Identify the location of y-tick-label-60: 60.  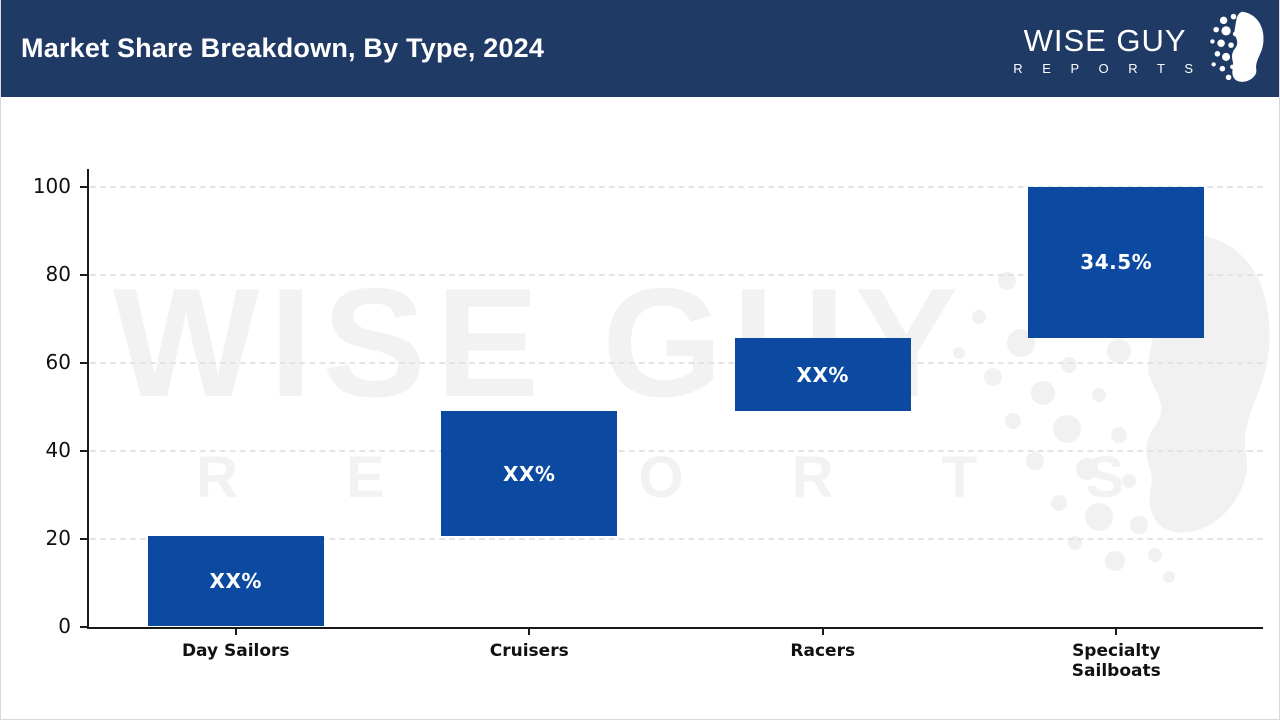
(58, 361).